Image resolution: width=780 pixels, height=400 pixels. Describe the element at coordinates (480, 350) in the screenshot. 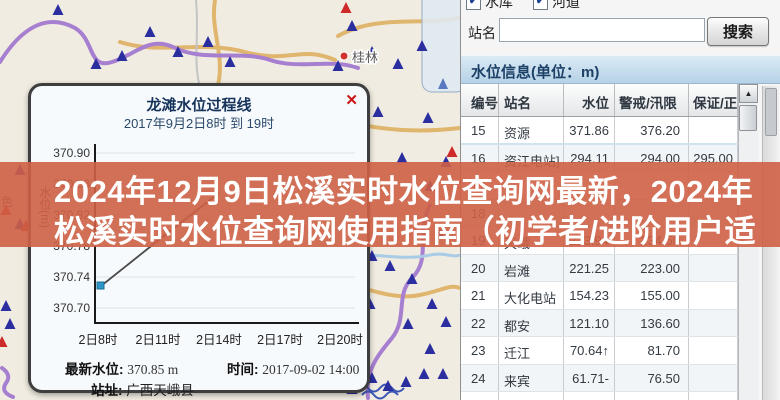

I see `cell-id: 23` at that location.